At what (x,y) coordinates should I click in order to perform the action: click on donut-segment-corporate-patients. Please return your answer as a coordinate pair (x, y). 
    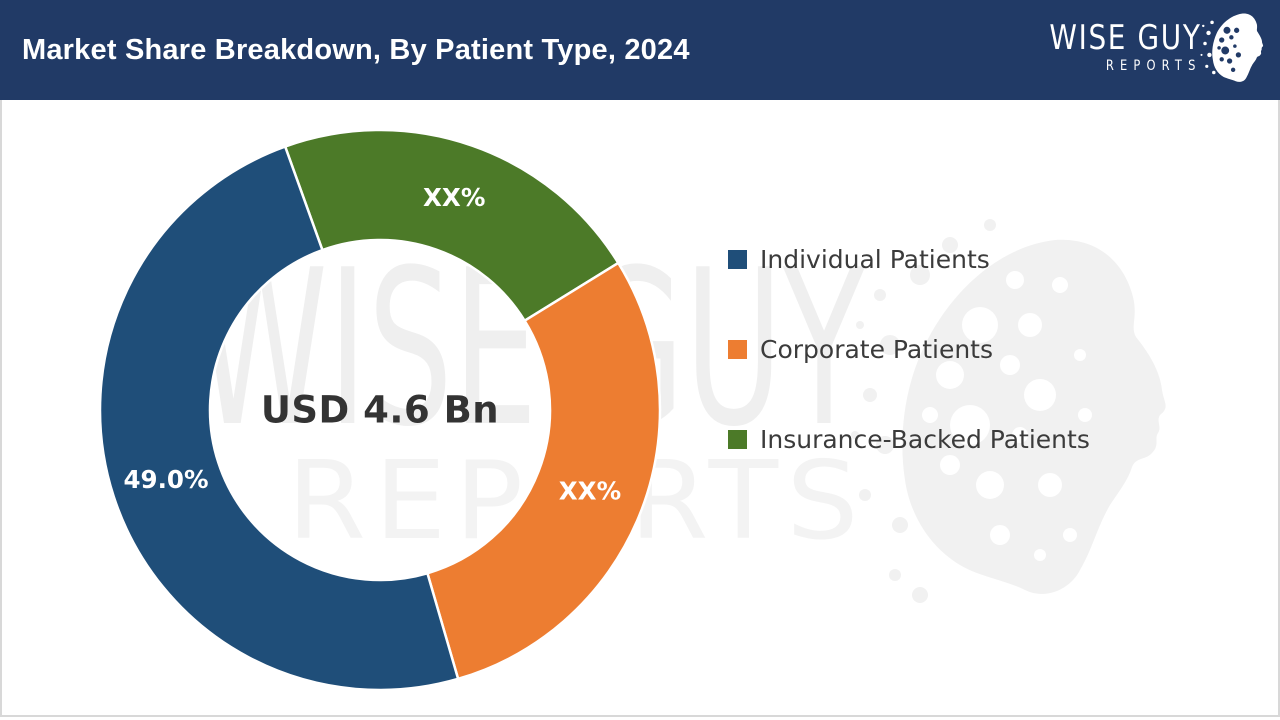
    Looking at the image, I should click on (544, 471).